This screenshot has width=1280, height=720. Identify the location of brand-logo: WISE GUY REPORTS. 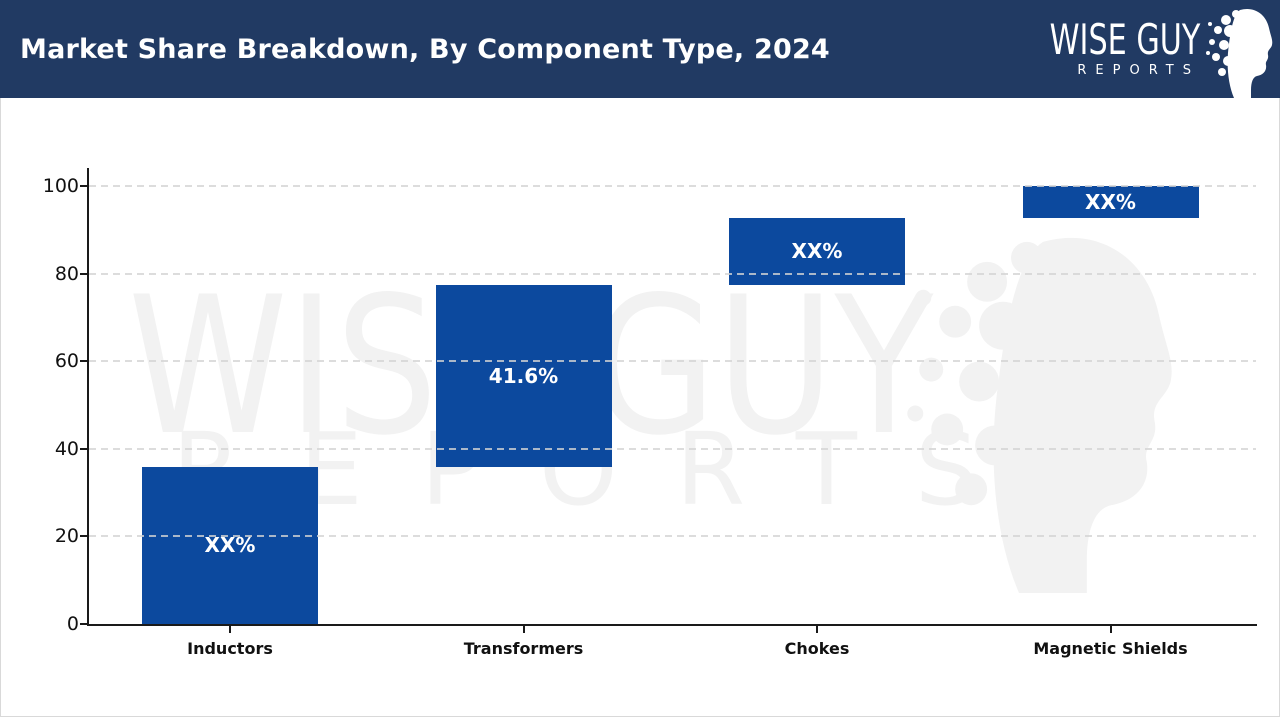
(1146, 49).